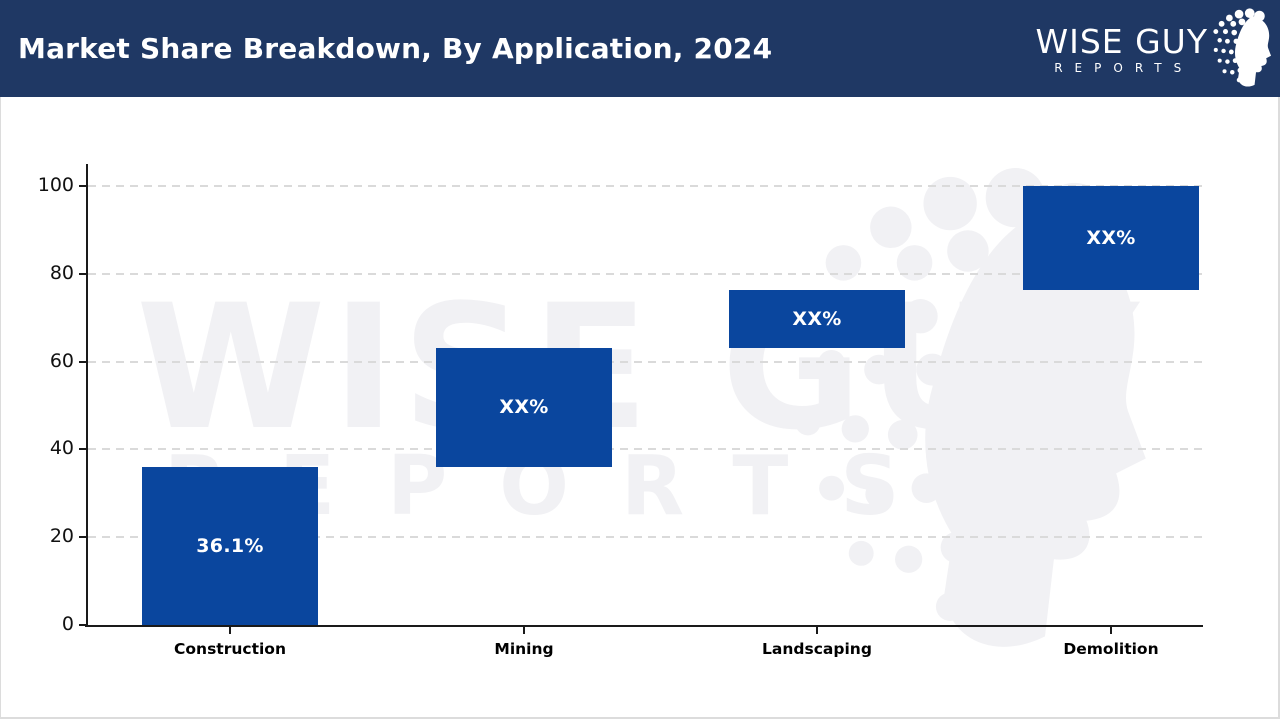  Describe the element at coordinates (67, 624) in the screenshot. I see `y-tick-label: 0` at that location.